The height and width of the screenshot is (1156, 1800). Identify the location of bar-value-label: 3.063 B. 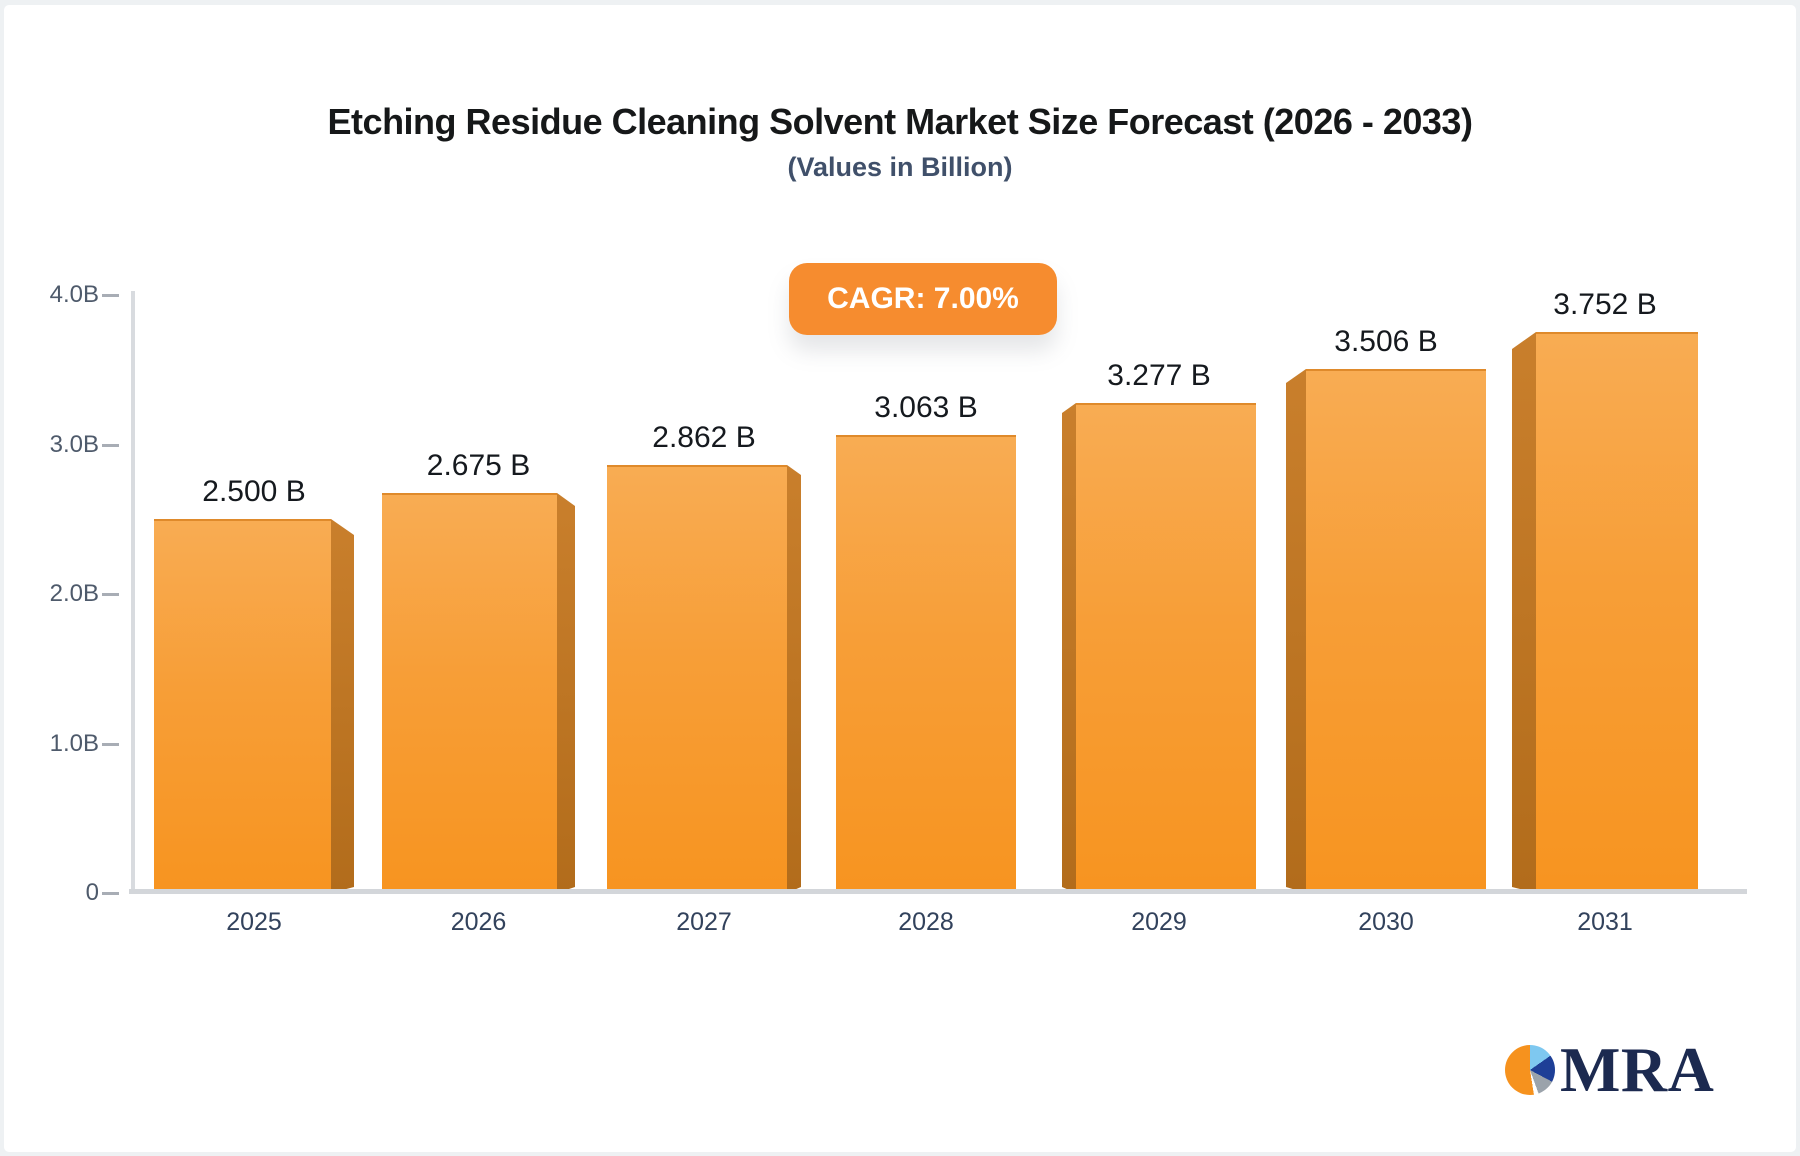
(926, 407).